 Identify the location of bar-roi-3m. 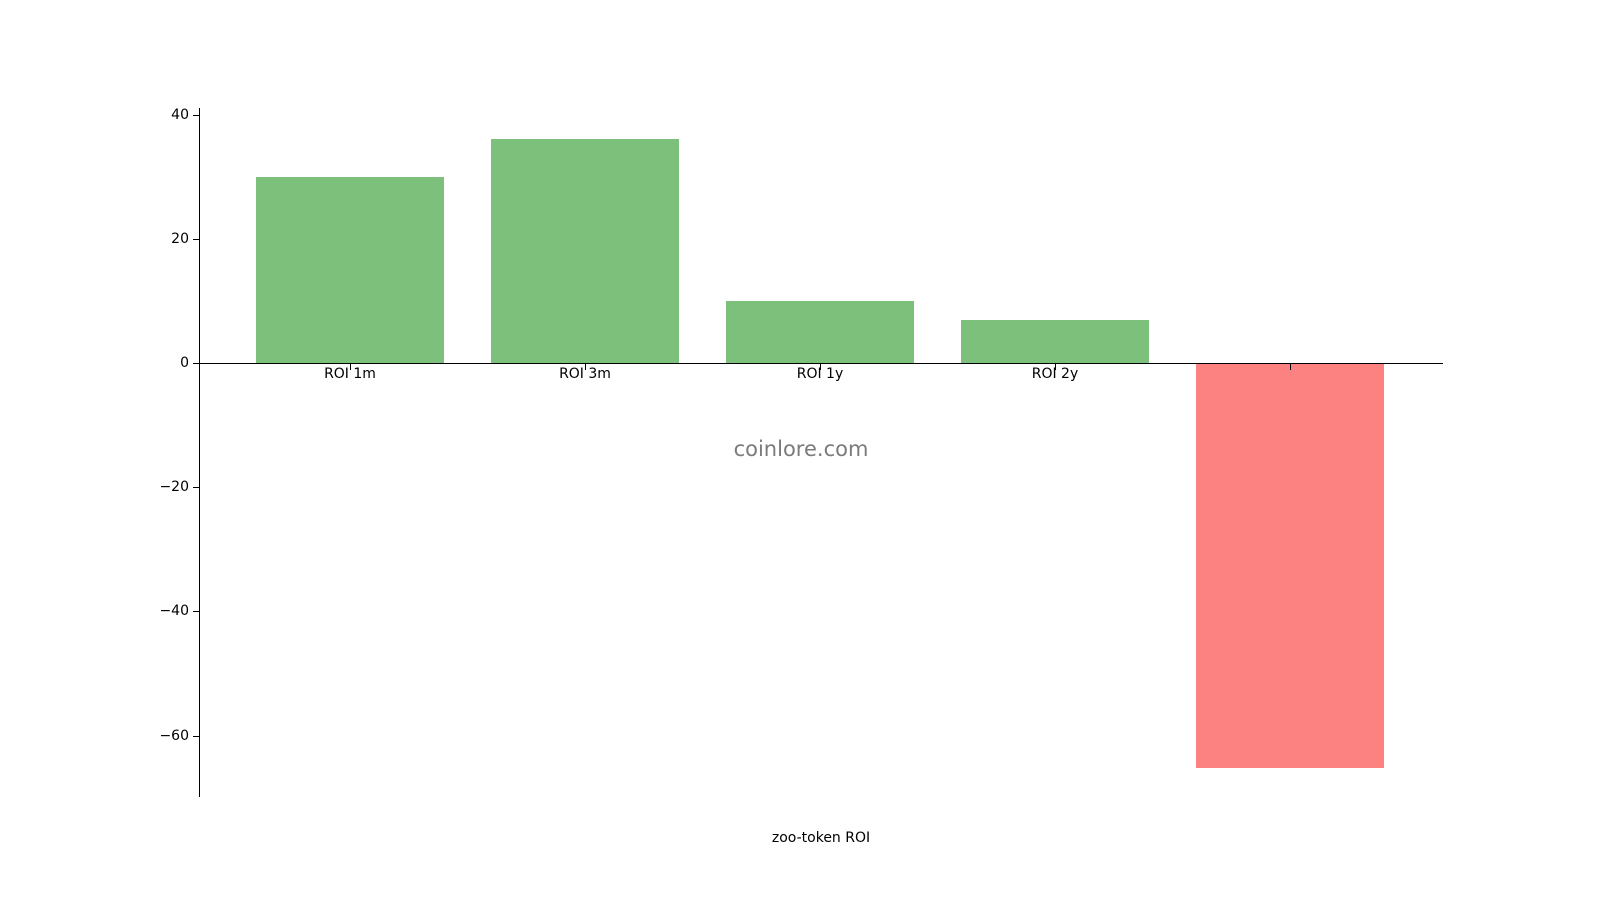
(585, 251).